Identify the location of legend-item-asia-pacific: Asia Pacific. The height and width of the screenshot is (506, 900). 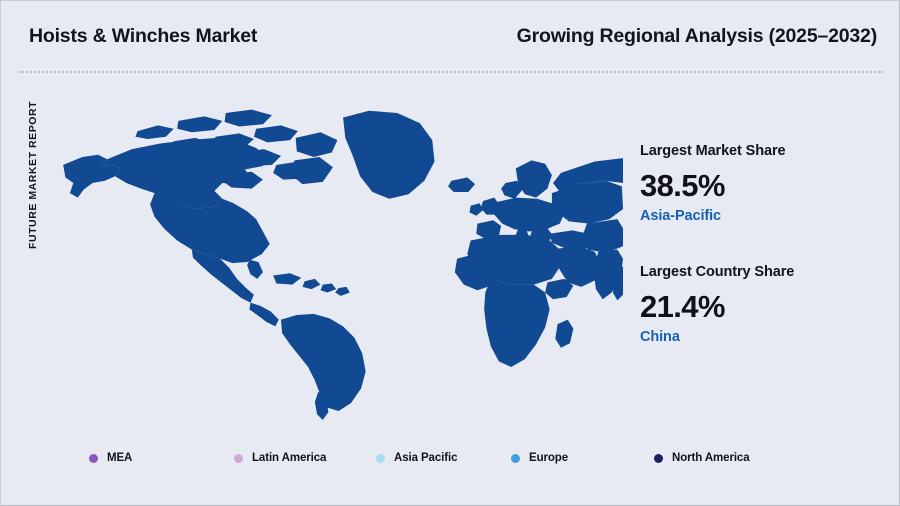
(416, 458).